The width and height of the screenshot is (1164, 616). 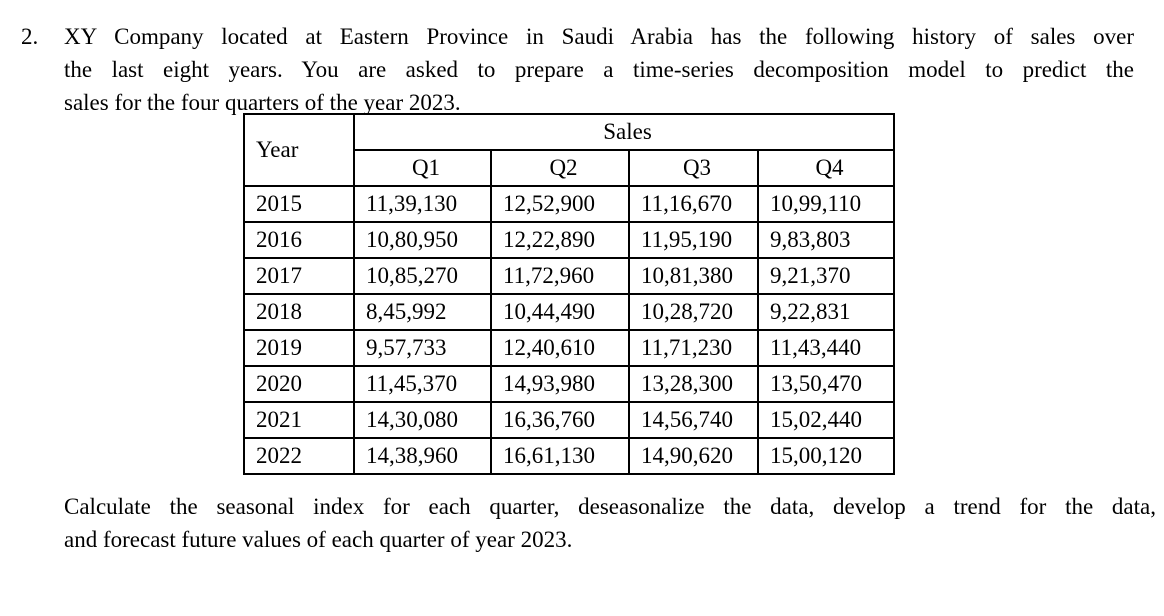 I want to click on table-header-row-sales: Year Sales, so click(x=569, y=150).